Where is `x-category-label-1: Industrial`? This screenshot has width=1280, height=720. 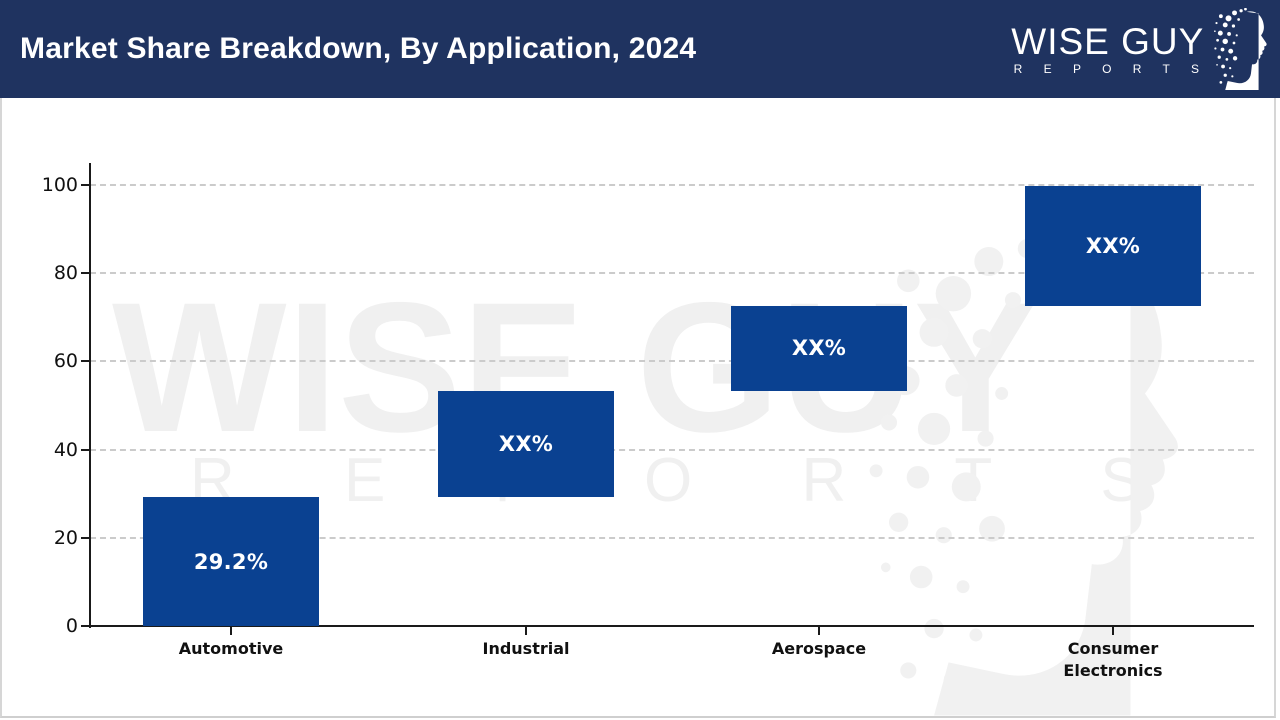
x-category-label-1: Industrial is located at coordinates (526, 648).